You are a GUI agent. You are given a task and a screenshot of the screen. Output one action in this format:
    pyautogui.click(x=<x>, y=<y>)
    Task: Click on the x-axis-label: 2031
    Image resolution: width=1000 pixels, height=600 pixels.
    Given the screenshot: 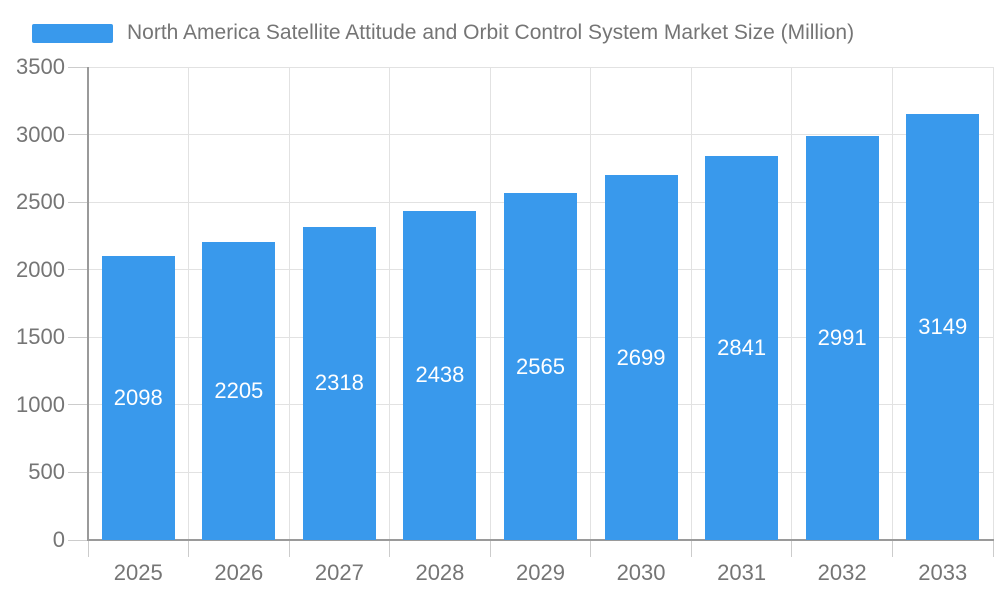 What is the action you would take?
    pyautogui.click(x=742, y=572)
    